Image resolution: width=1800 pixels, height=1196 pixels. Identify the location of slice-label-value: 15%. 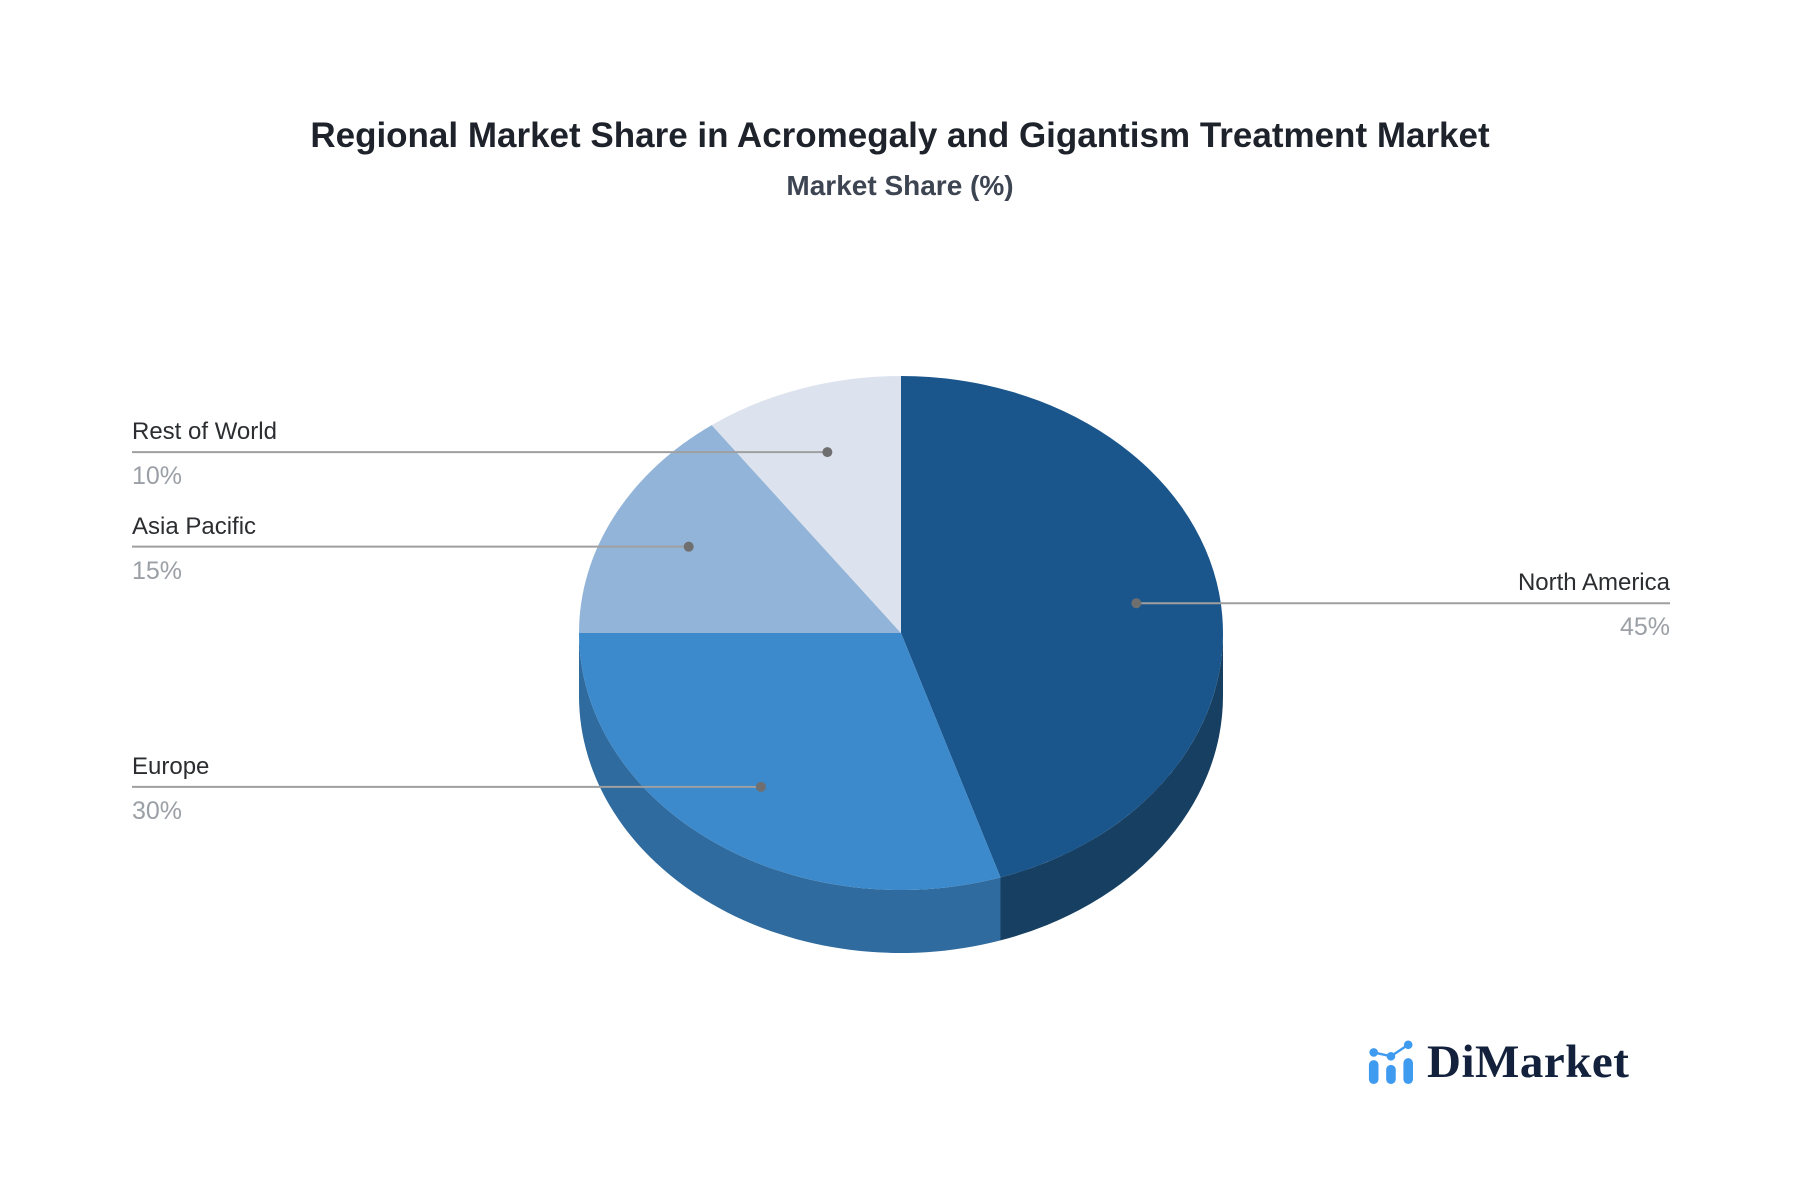
(157, 570).